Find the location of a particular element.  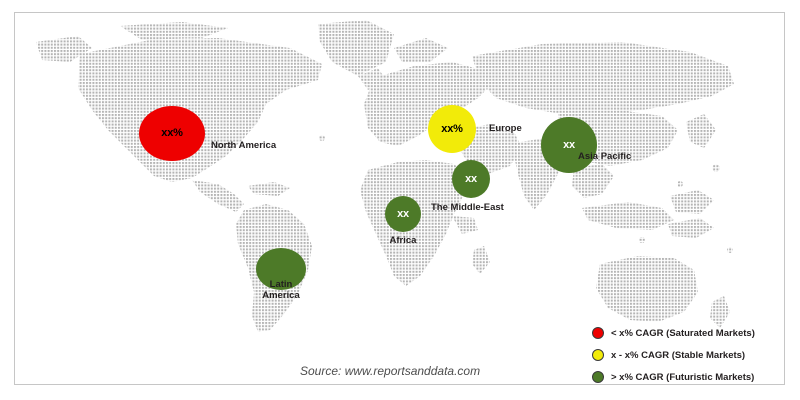

legend-item-futuristic: > x% CAGR (Futuristic Markets) is located at coordinates (673, 377).